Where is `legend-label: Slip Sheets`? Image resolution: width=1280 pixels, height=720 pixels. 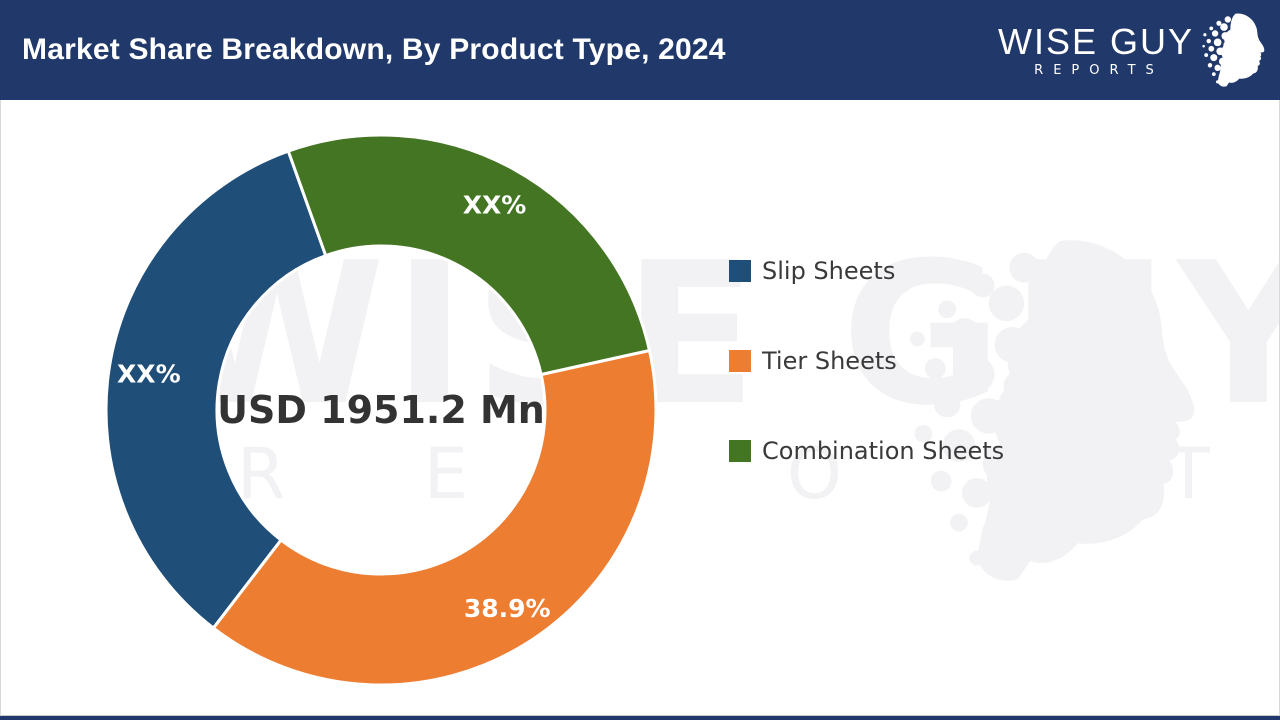
legend-label: Slip Sheets is located at coordinates (829, 271).